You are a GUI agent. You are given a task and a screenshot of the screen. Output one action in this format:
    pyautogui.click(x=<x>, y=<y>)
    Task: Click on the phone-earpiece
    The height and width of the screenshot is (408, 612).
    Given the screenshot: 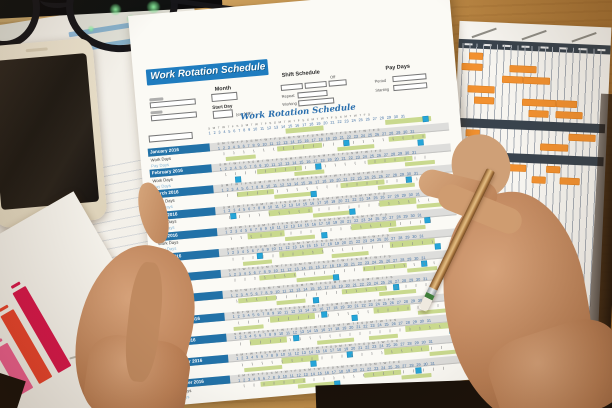 What is the action you would take?
    pyautogui.click(x=36, y=50)
    